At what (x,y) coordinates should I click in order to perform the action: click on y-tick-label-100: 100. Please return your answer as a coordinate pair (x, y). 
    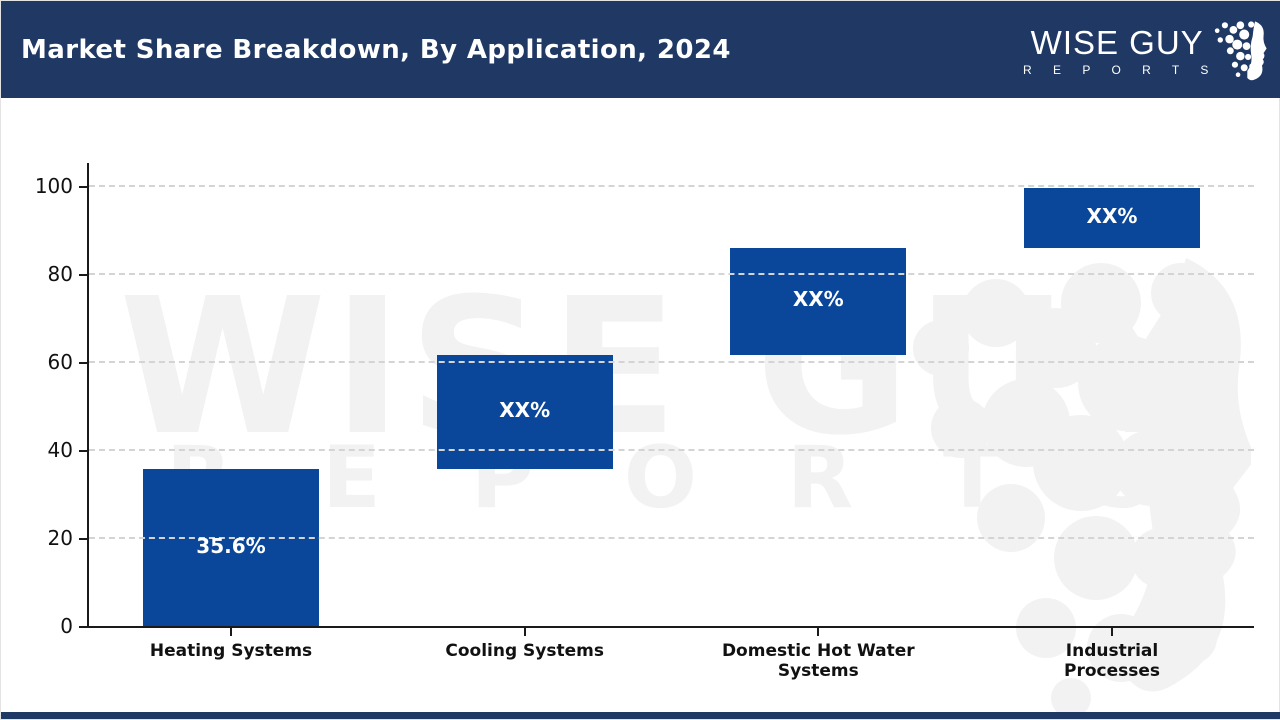
    Looking at the image, I should click on (53, 186).